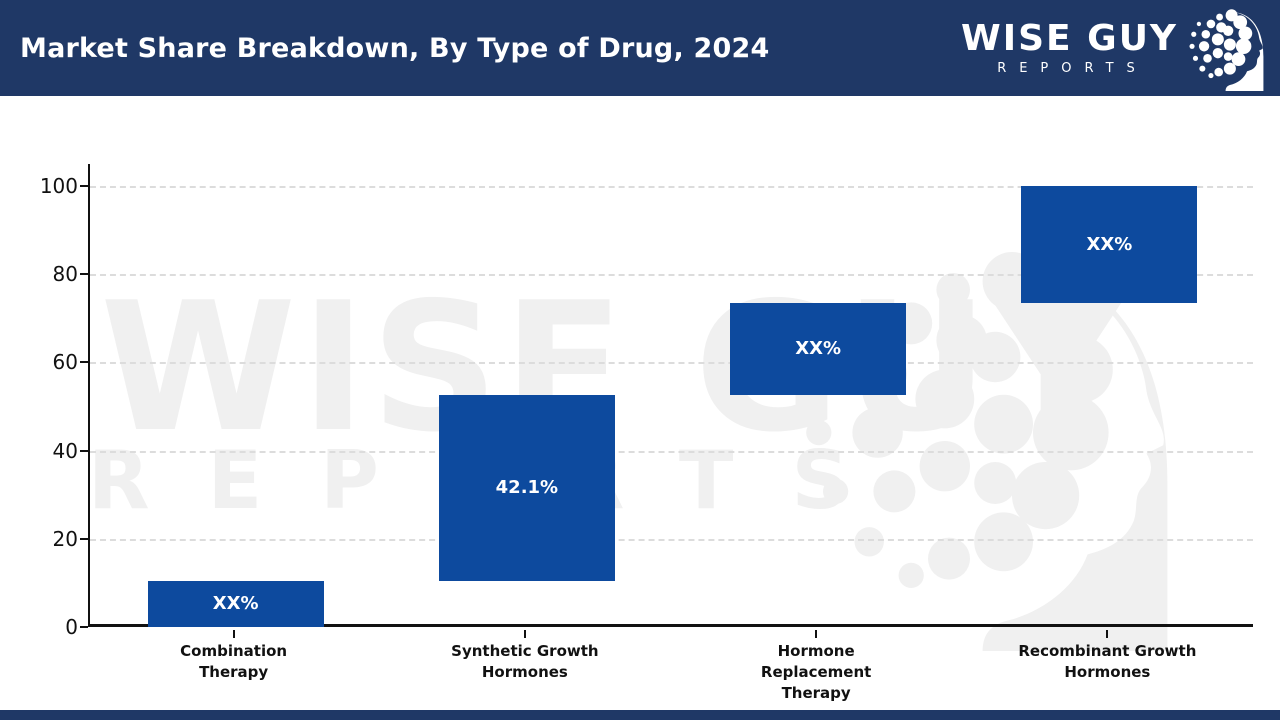 This screenshot has height=720, width=1280. Describe the element at coordinates (640, 715) in the screenshot. I see `footer-bar` at that location.